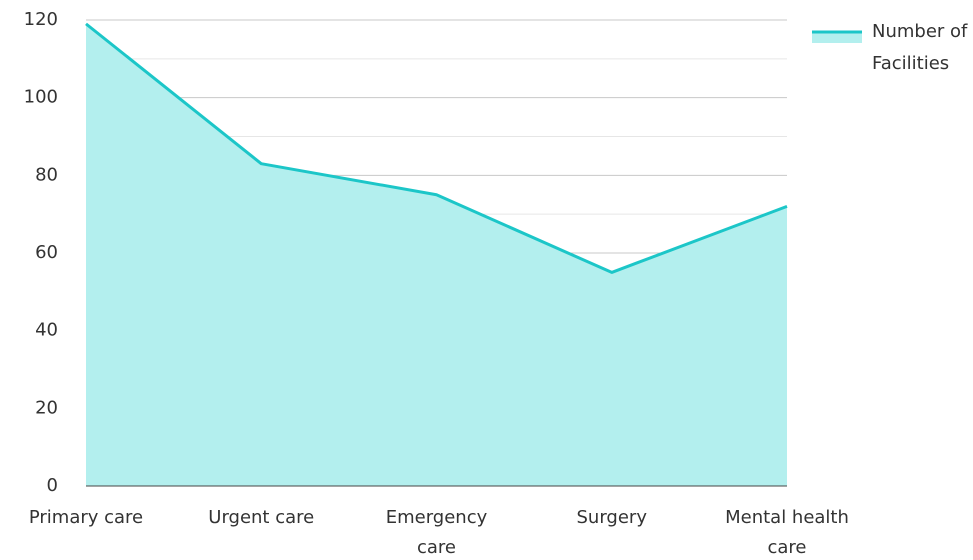 The height and width of the screenshot is (560, 973). What do you see at coordinates (46, 252) in the screenshot?
I see `y-tick-label: 60` at bounding box center [46, 252].